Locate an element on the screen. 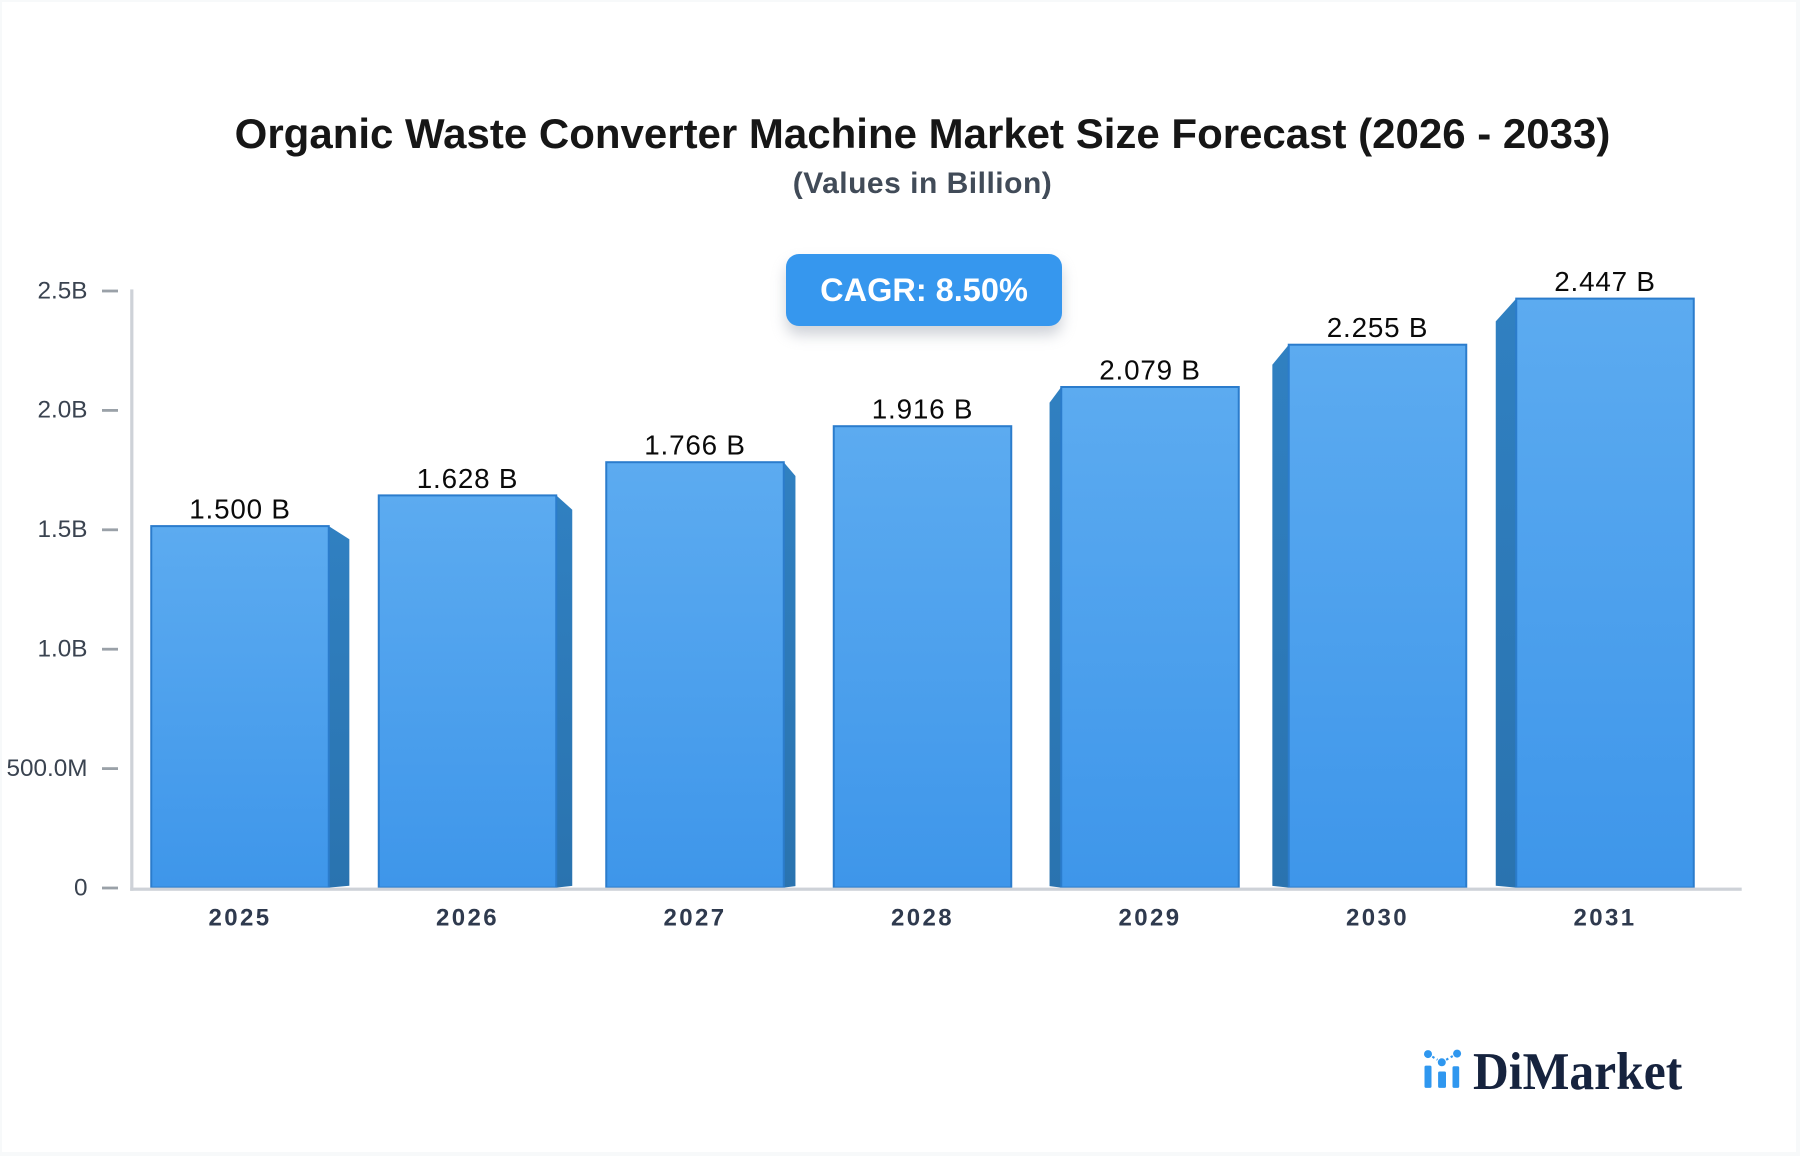 The height and width of the screenshot is (1156, 1800). svg-text: 1.0B is located at coordinates (63, 649).